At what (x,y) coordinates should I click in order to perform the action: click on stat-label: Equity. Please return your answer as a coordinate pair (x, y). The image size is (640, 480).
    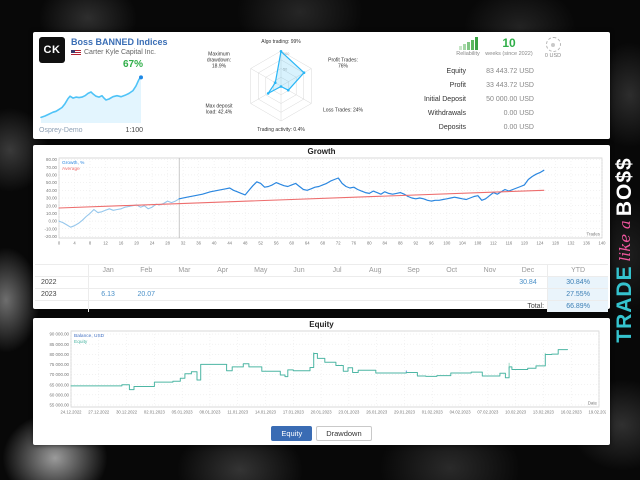
    Looking at the image, I should click on (456, 71).